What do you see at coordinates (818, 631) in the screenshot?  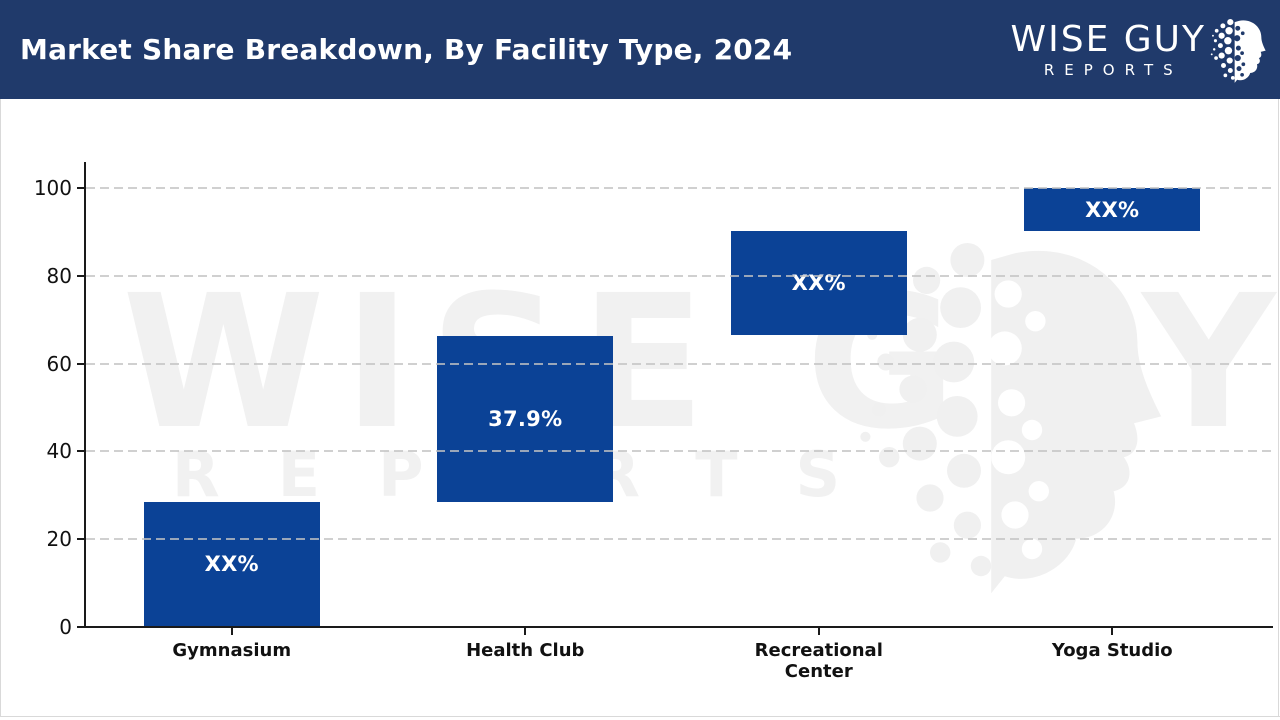 I see `x-tick-mark-recreational-center` at bounding box center [818, 631].